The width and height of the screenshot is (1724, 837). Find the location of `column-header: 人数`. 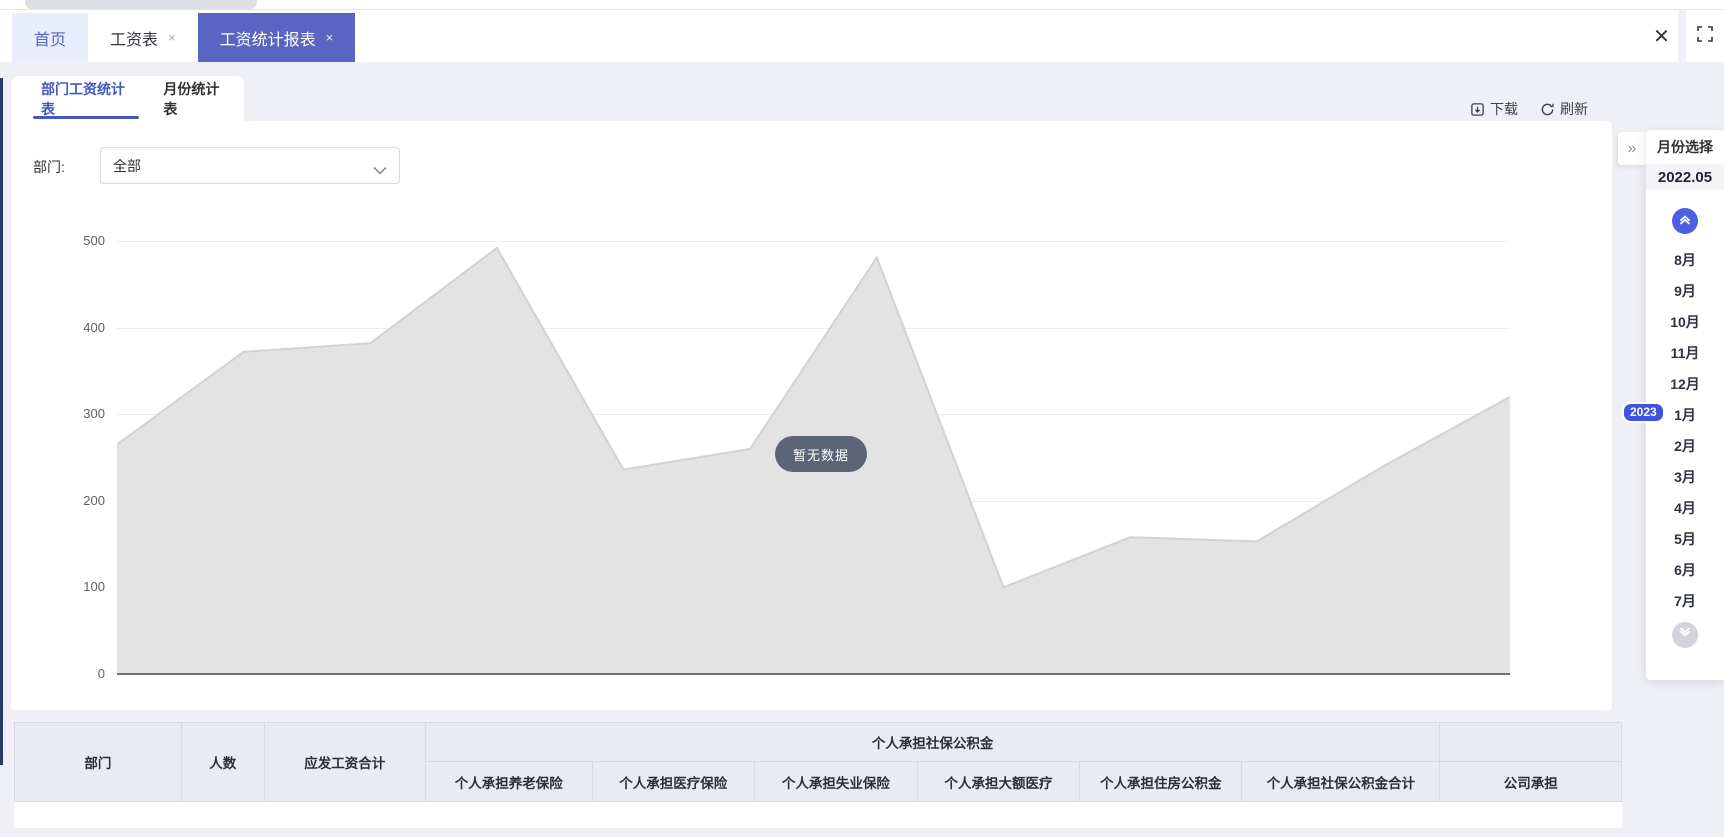

column-header: 人数 is located at coordinates (222, 762).